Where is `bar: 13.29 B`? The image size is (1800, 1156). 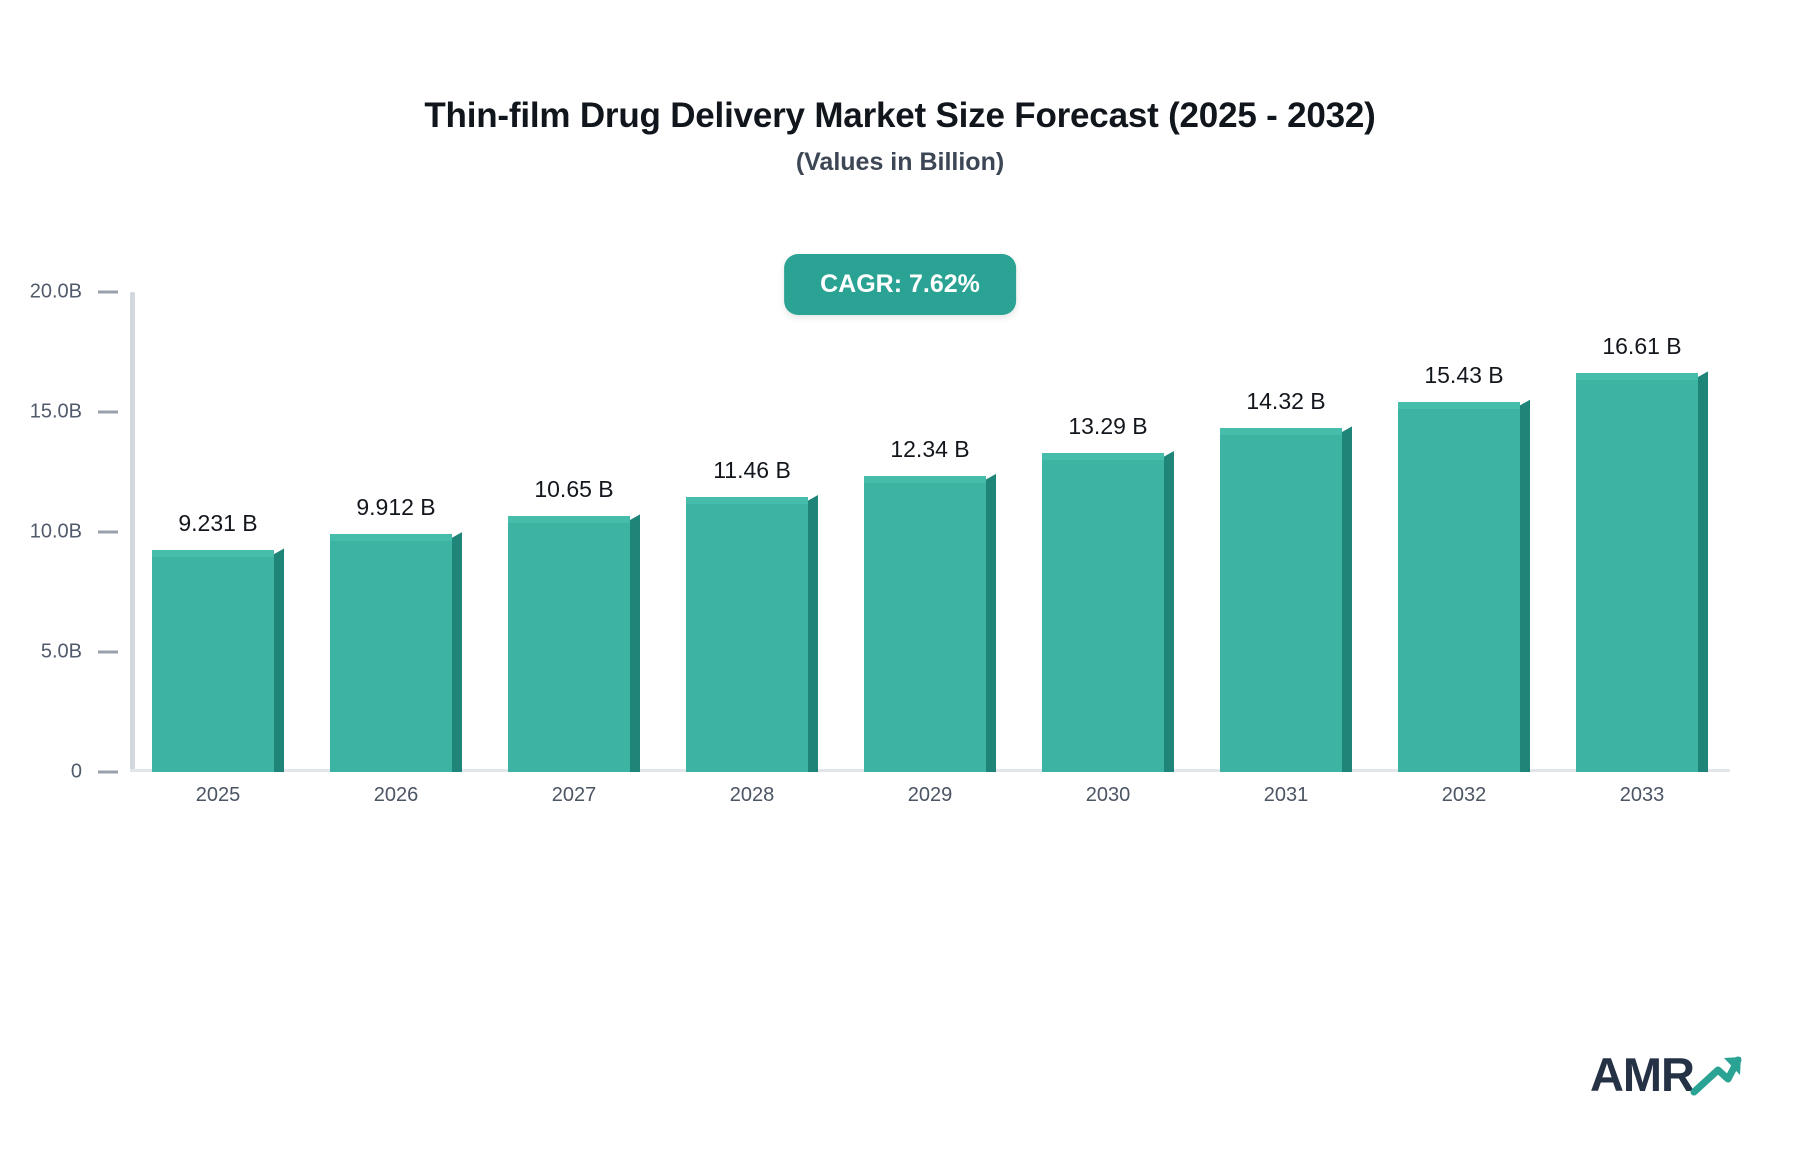
bar: 13.29 B is located at coordinates (1108, 592).